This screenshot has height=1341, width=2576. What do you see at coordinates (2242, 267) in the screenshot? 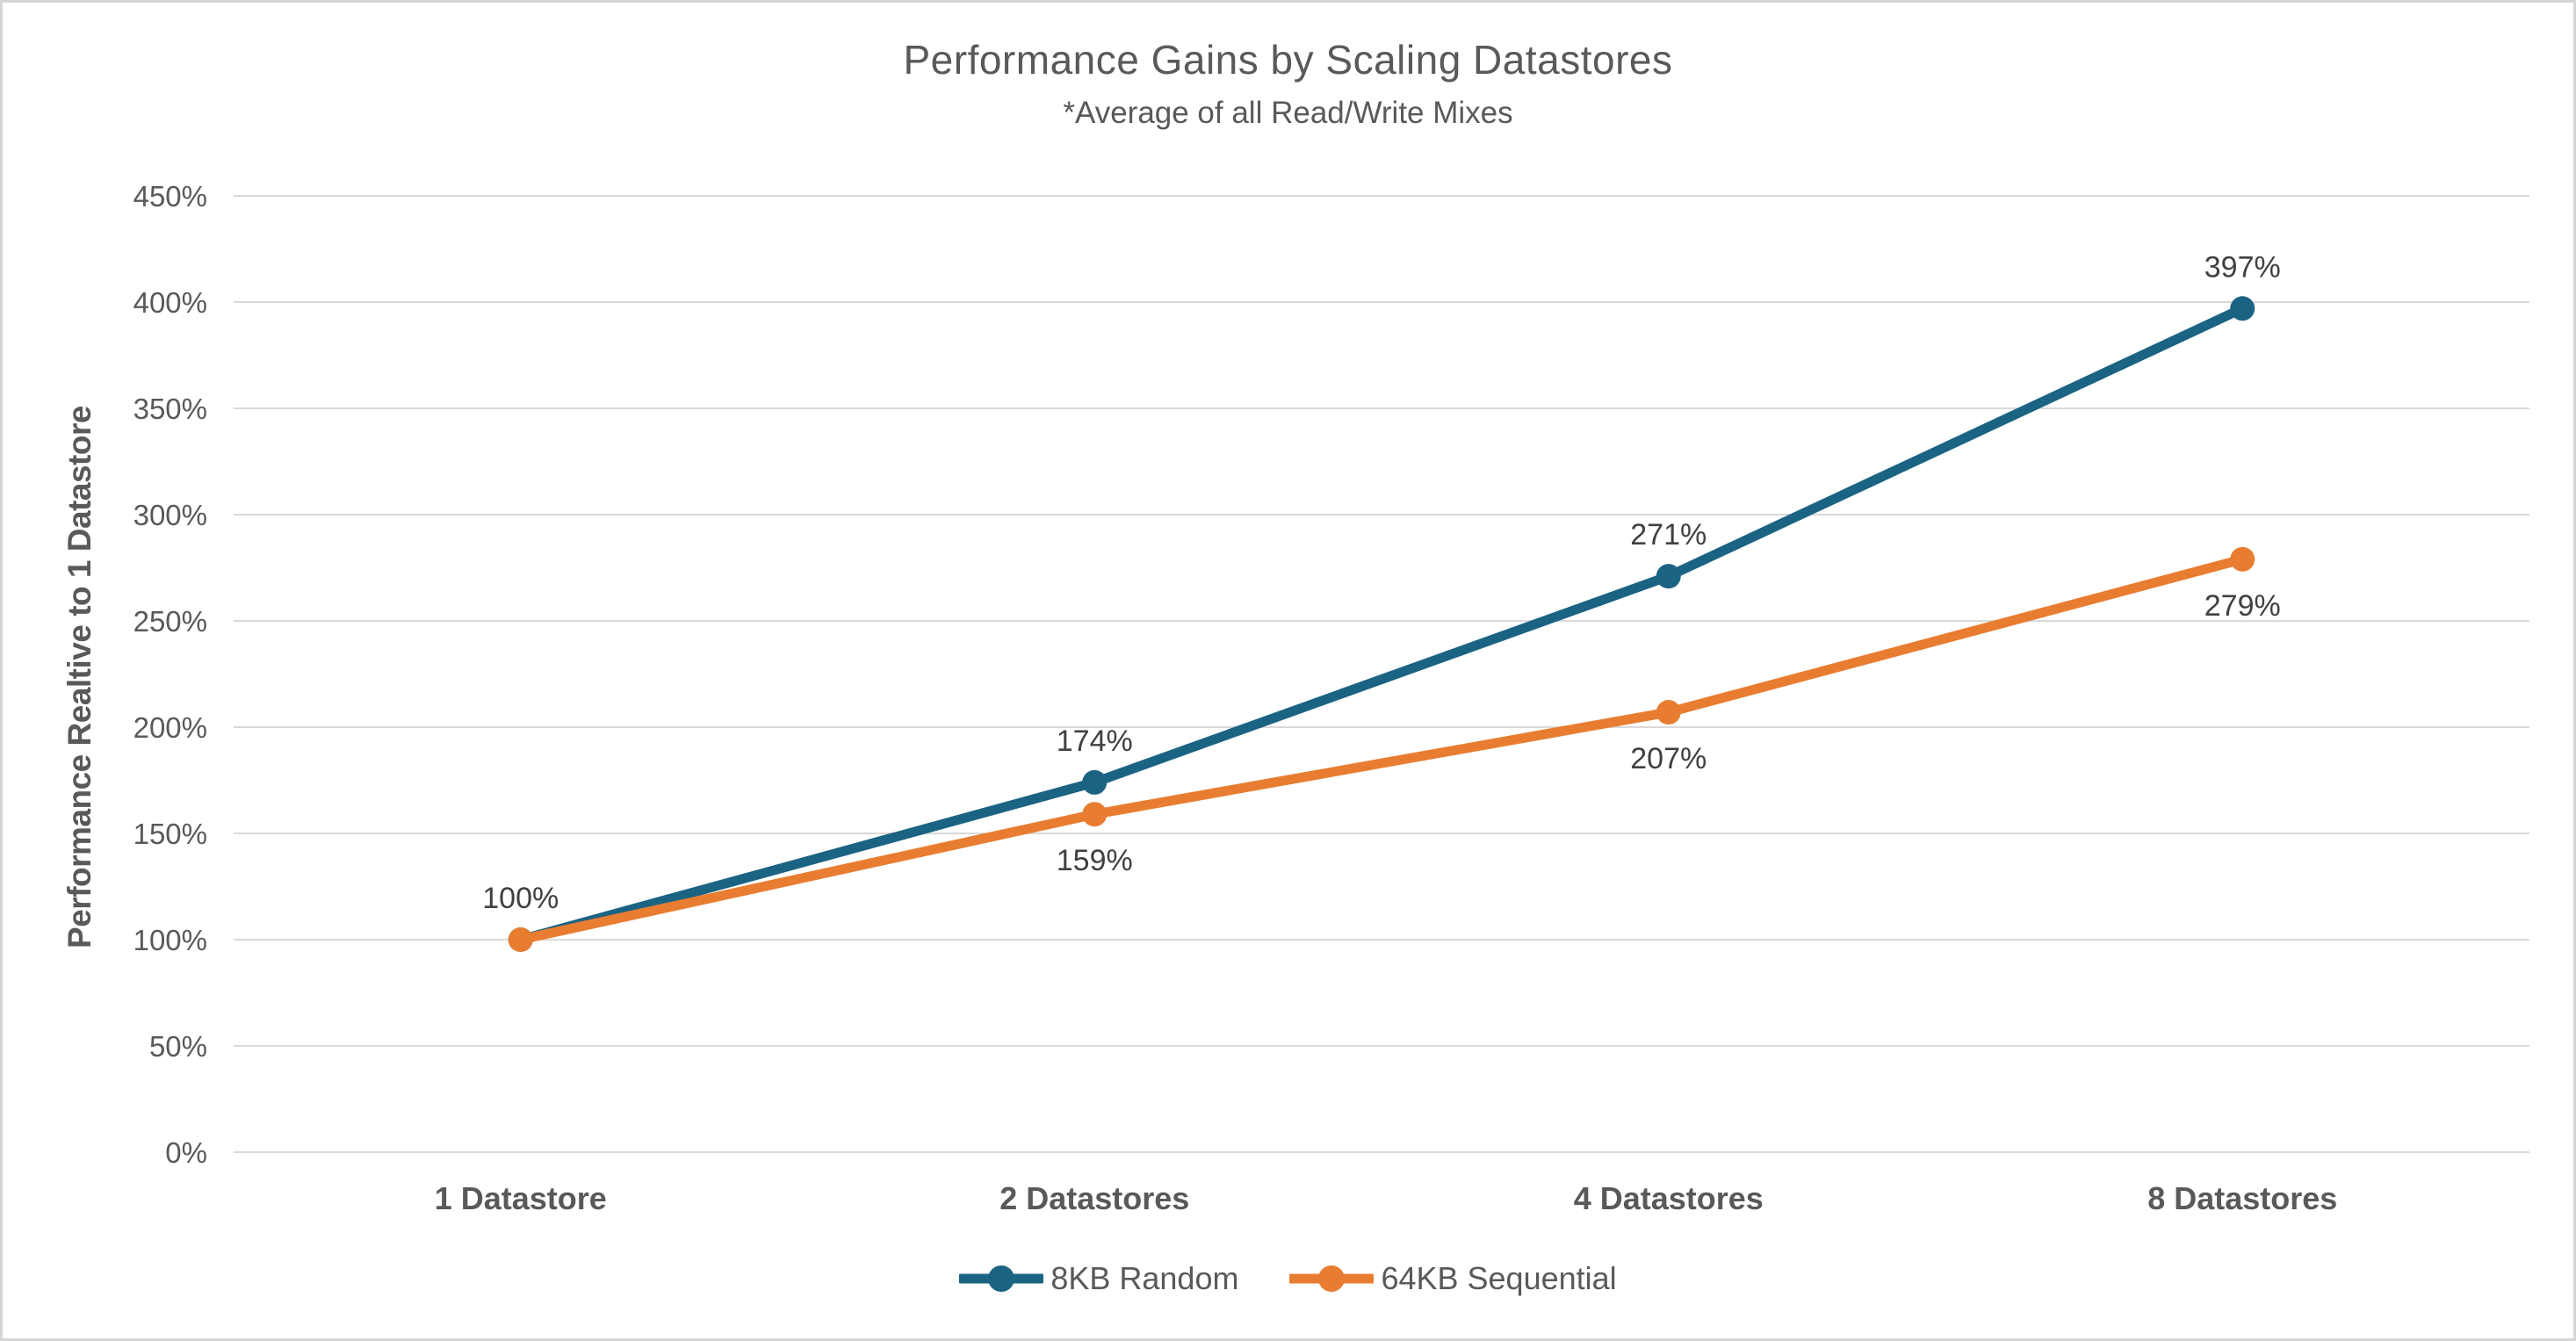
I see `data-label-8kb-random: 397%` at bounding box center [2242, 267].